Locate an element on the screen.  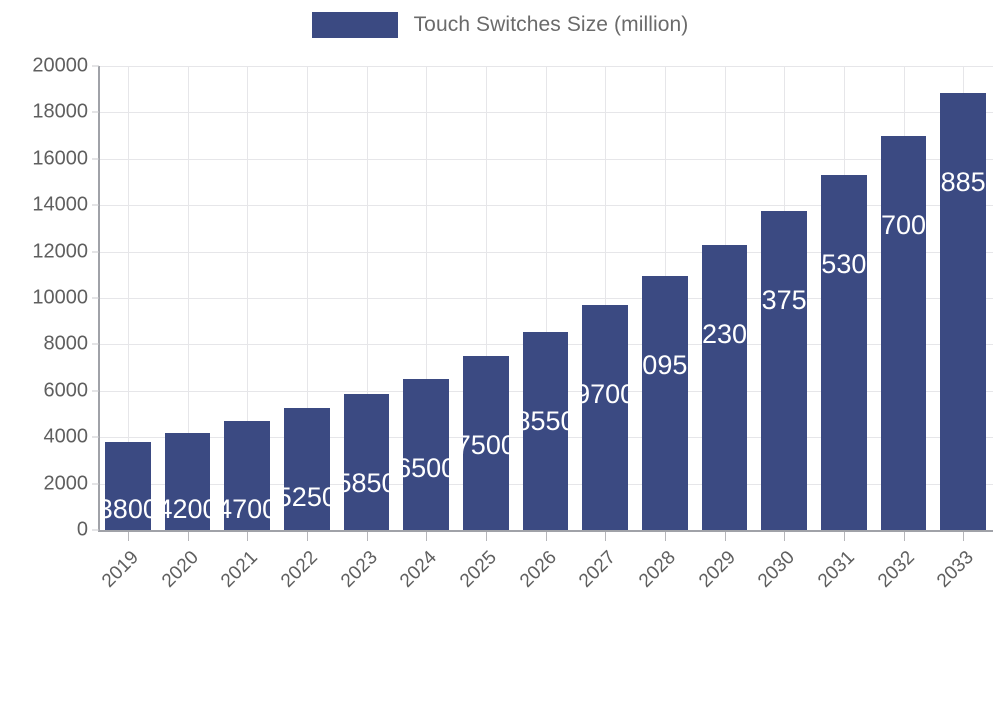
bar: 8550 is located at coordinates (545, 430).